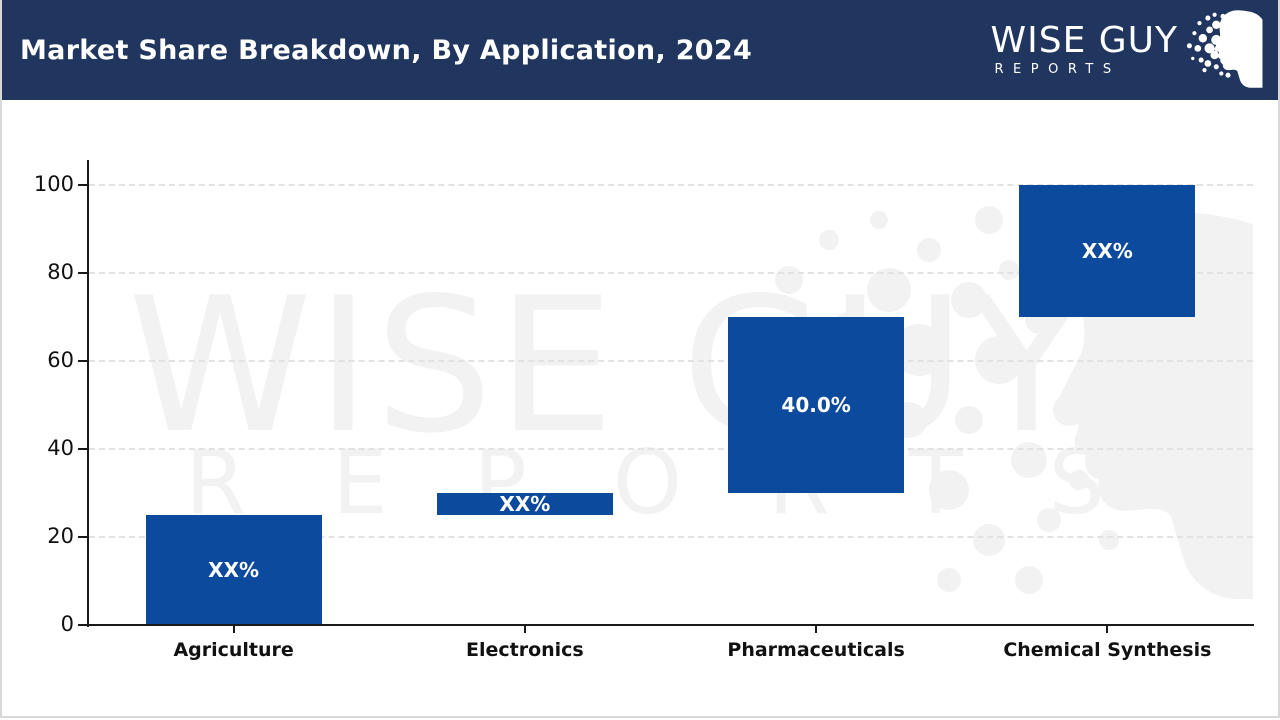 Image resolution: width=1280 pixels, height=720 pixels. I want to click on y-tick-label-20: 20, so click(60, 536).